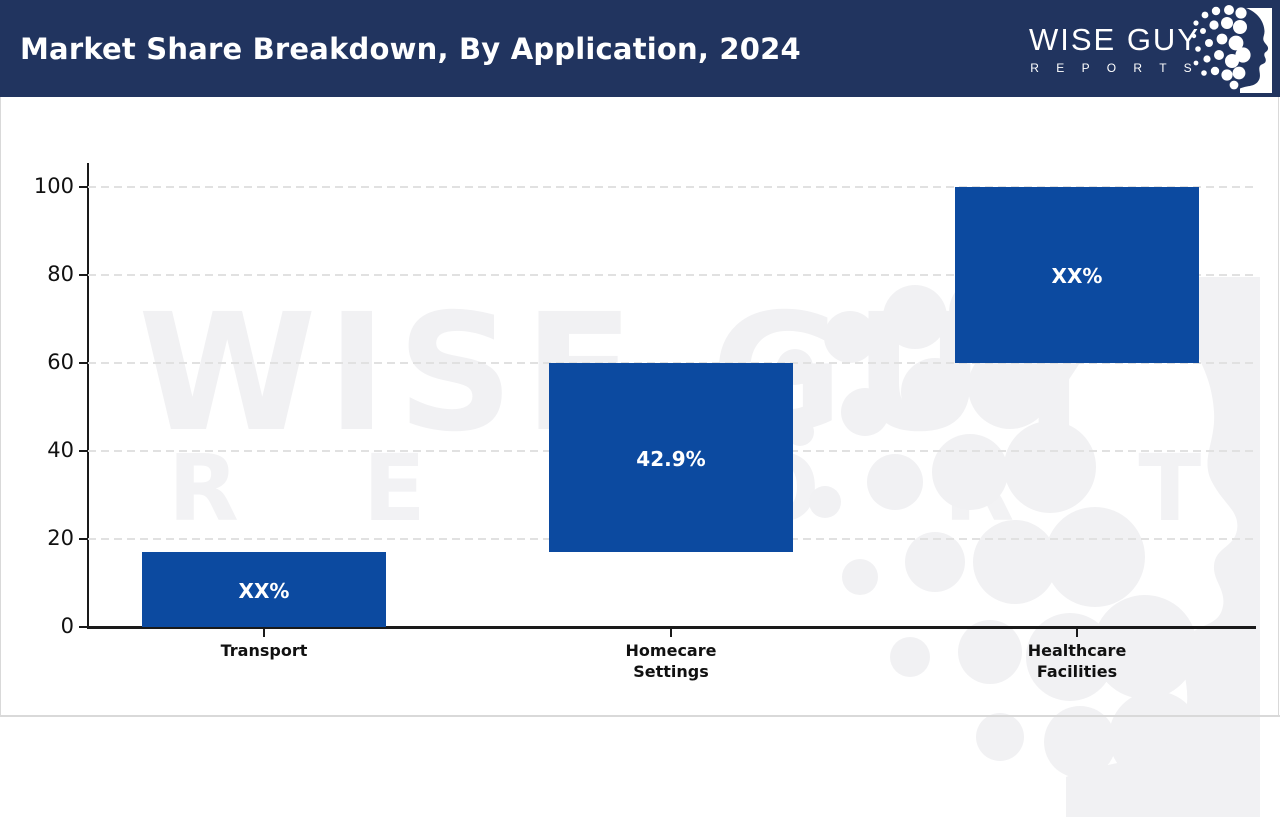 This screenshot has height=817, width=1280. I want to click on logo-wordmark: WISE GUY, so click(1114, 39).